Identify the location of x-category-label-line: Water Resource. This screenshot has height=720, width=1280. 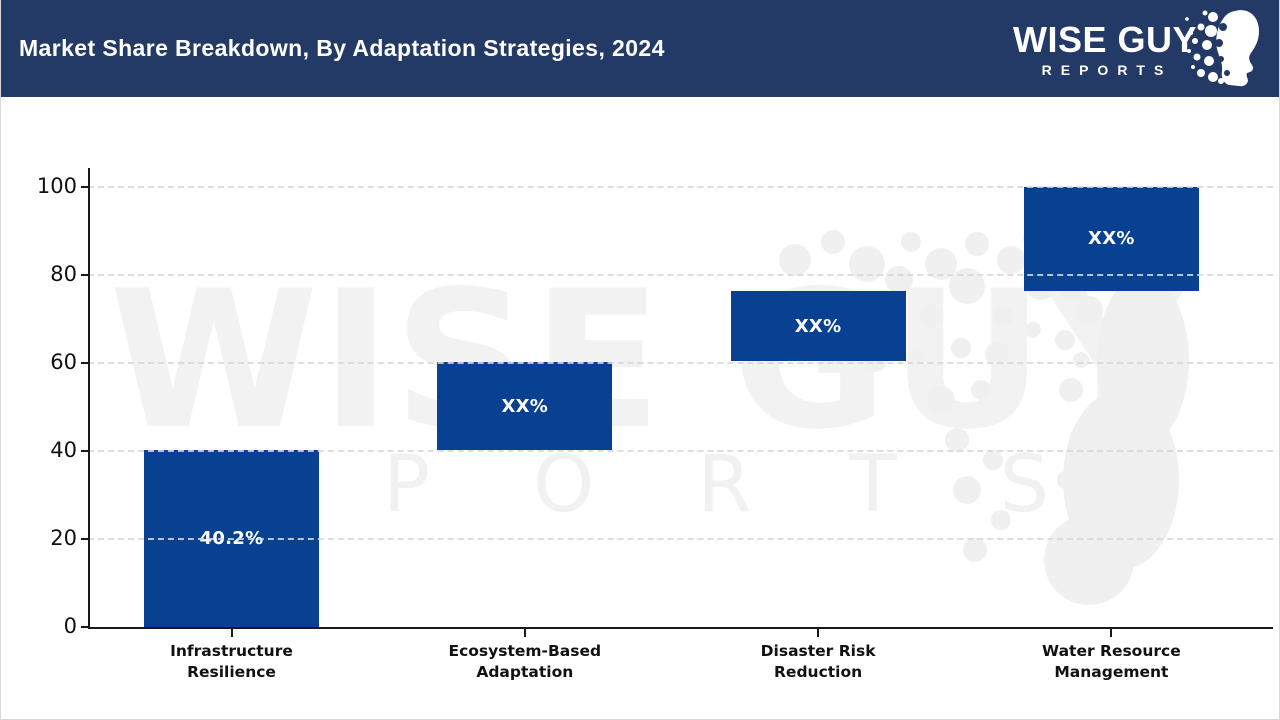
(1111, 651).